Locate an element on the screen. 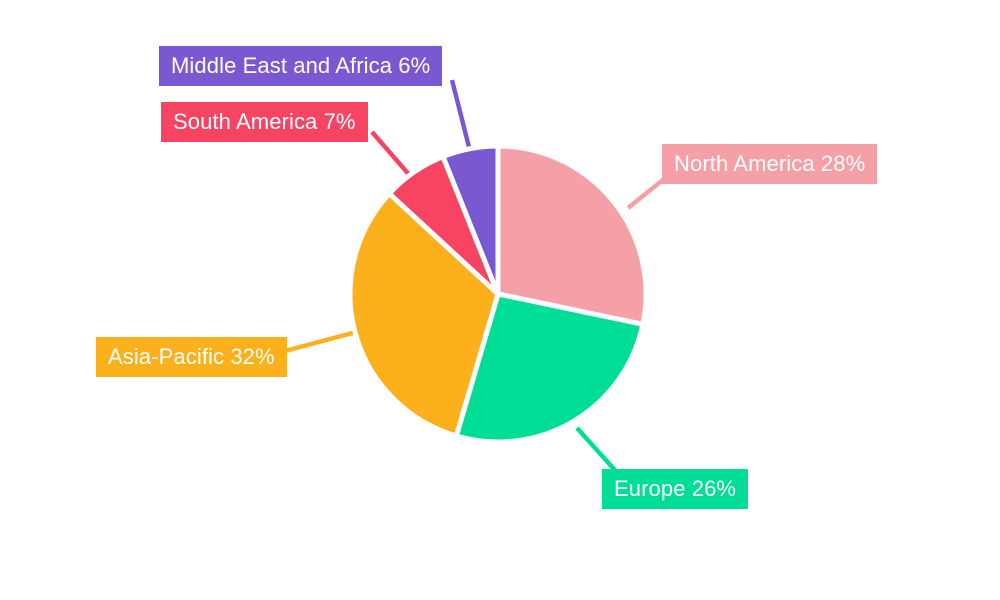  pie-label-north-america: North America 28% is located at coordinates (770, 164).